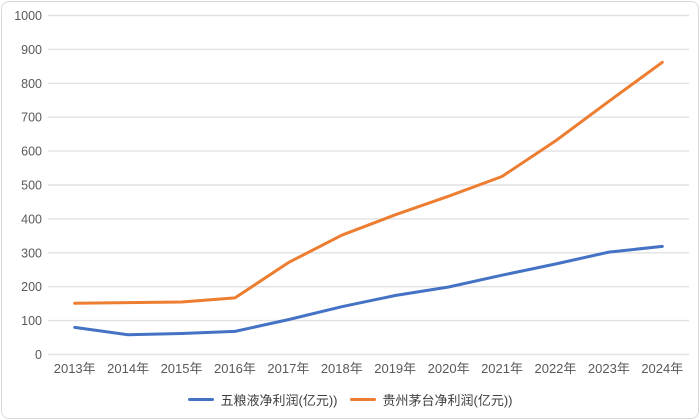 Image resolution: width=700 pixels, height=420 pixels. Describe the element at coordinates (395, 368) in the screenshot. I see `x-tick-label: 2019年` at that location.